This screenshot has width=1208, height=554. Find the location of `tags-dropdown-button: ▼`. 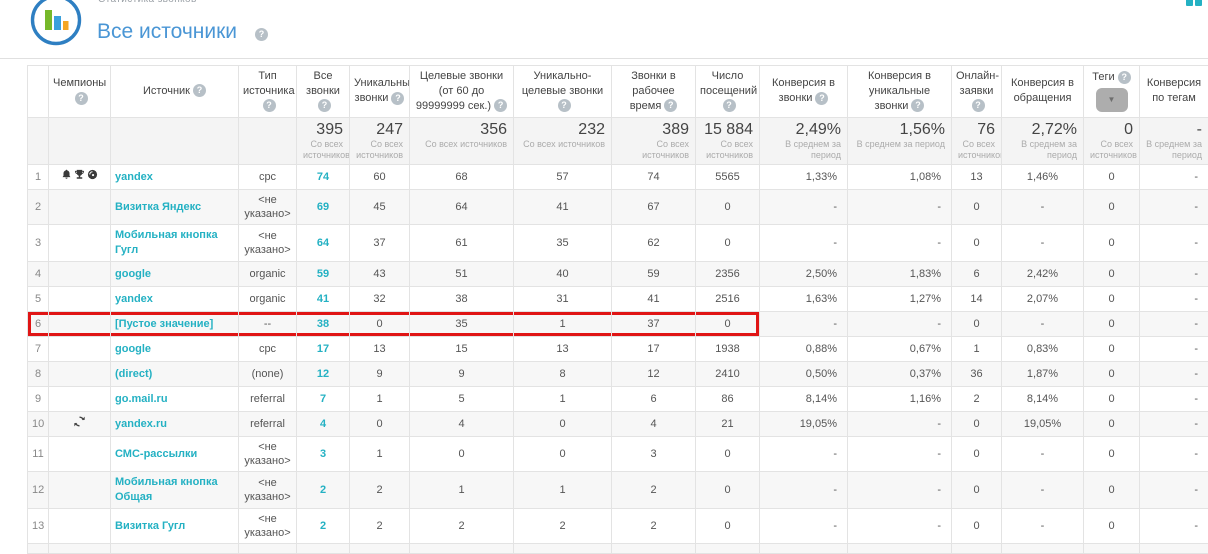

tags-dropdown-button: ▼ is located at coordinates (1112, 100).